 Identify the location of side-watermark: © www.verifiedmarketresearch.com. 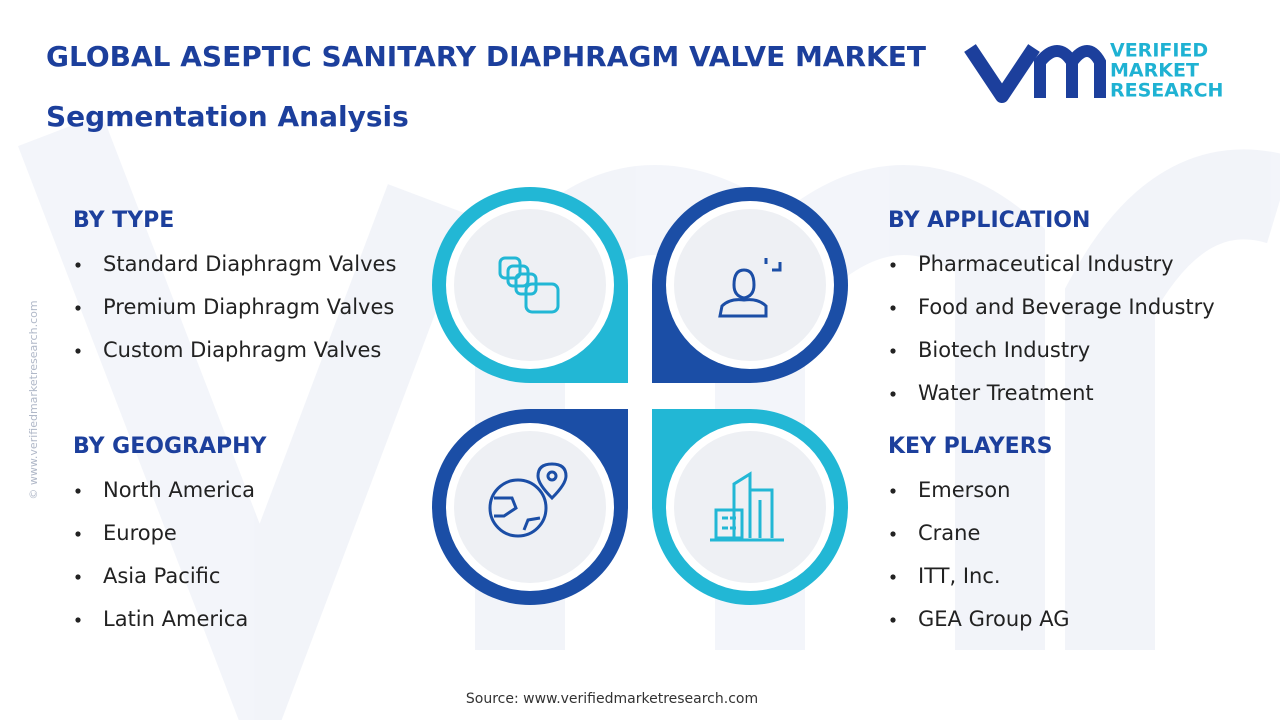
(33, 399).